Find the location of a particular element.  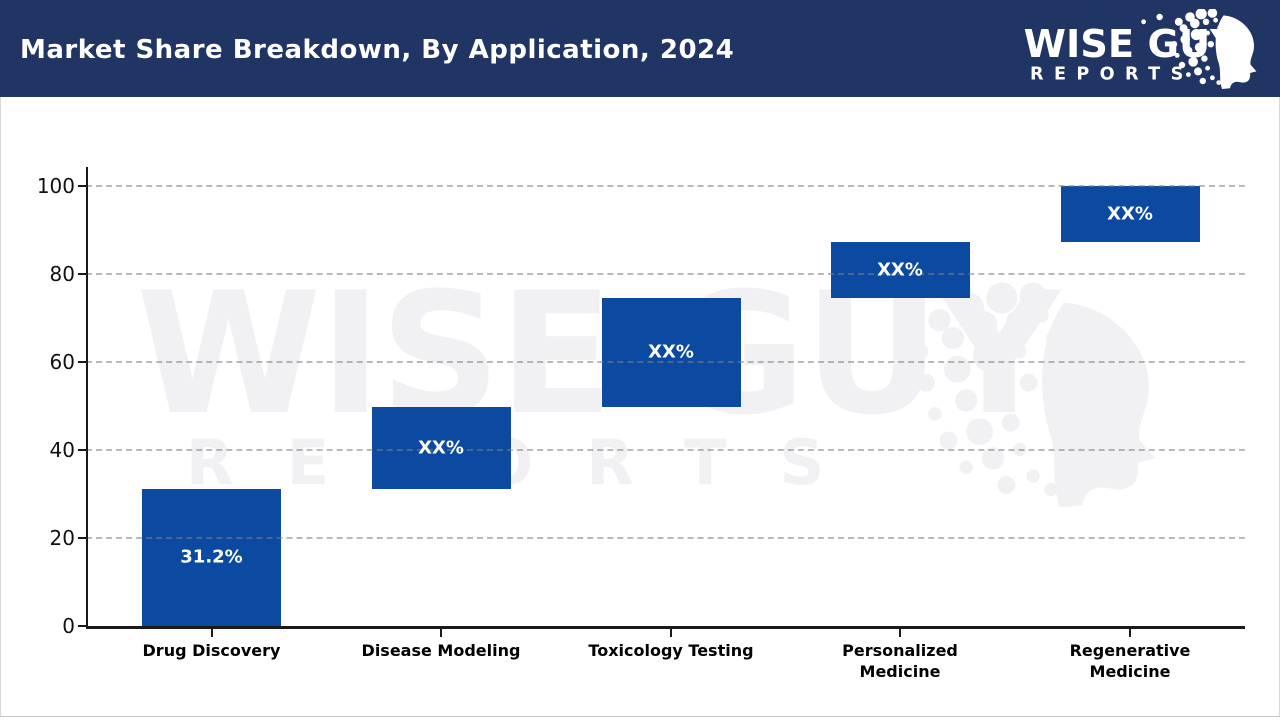

y-tick-label-100: 100 is located at coordinates (55, 186).